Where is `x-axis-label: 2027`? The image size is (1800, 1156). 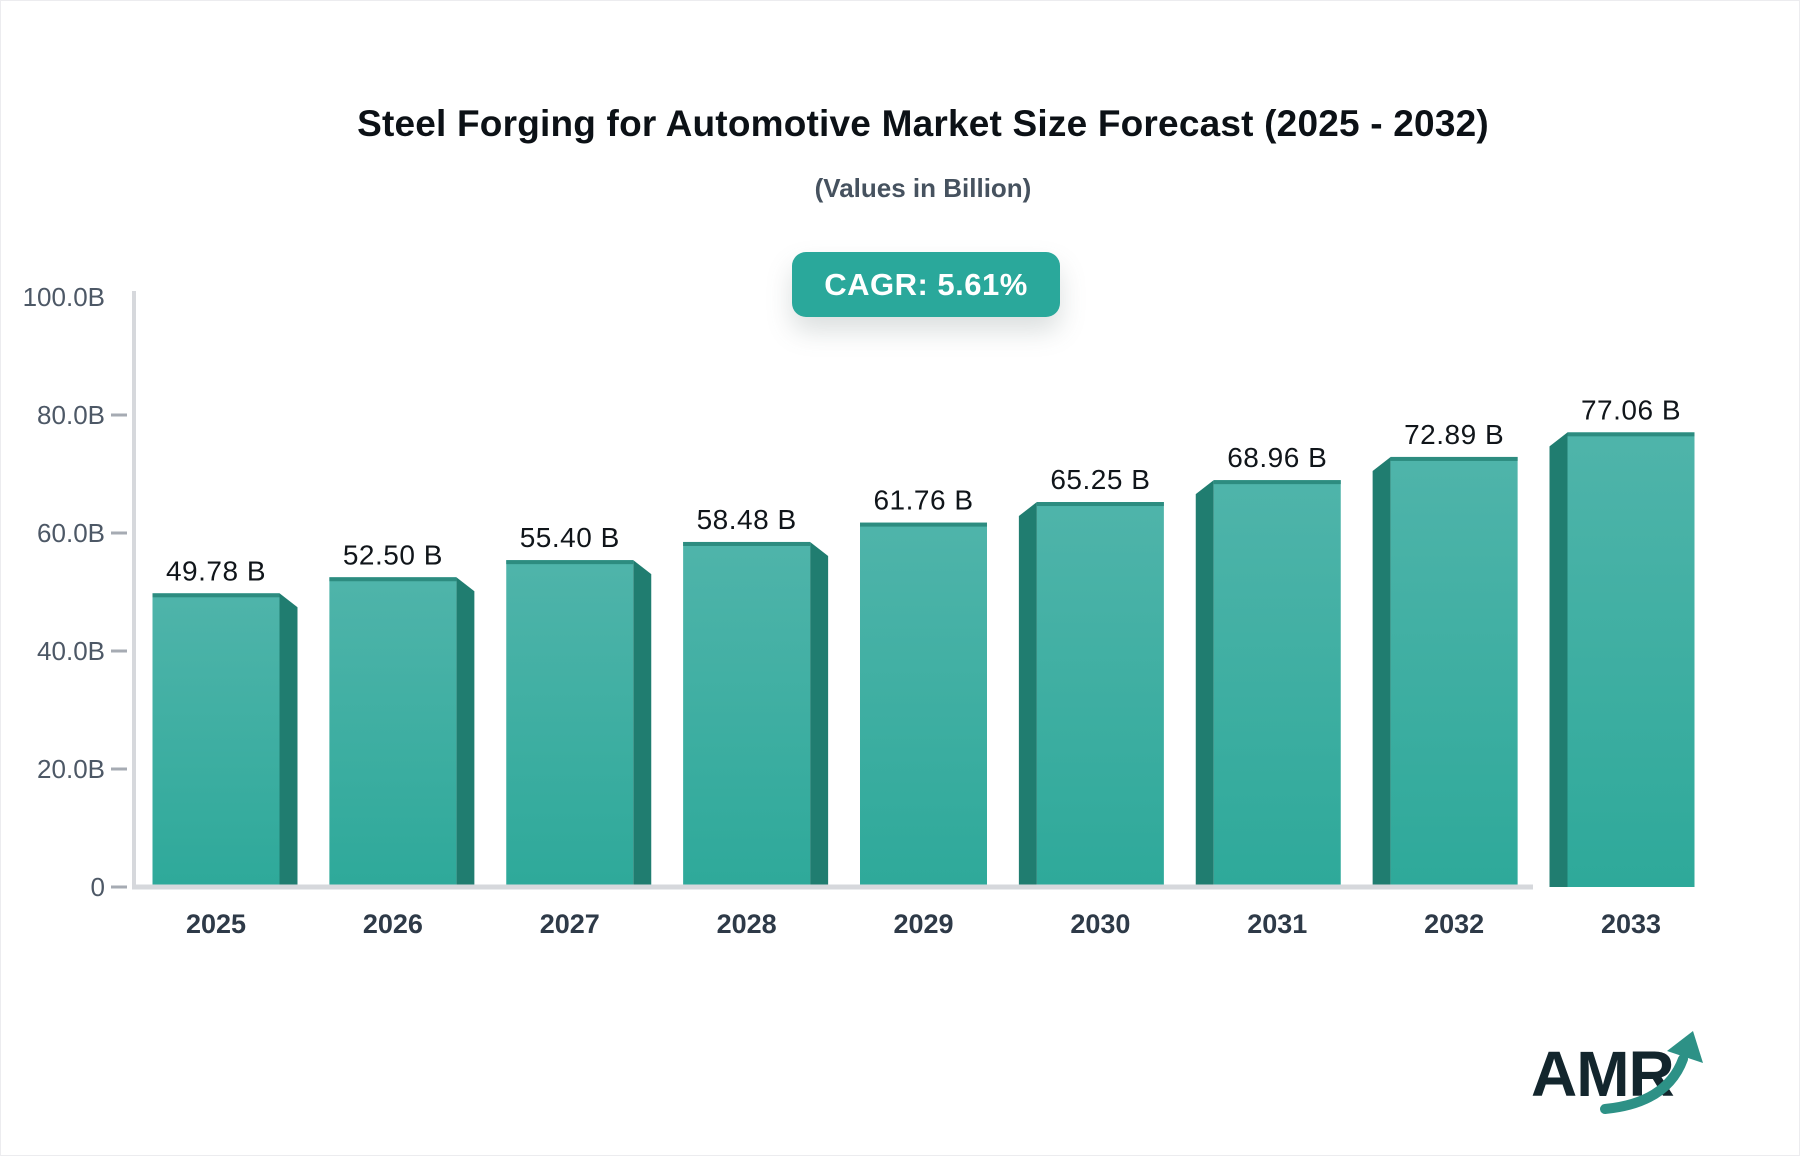
x-axis-label: 2027 is located at coordinates (570, 924).